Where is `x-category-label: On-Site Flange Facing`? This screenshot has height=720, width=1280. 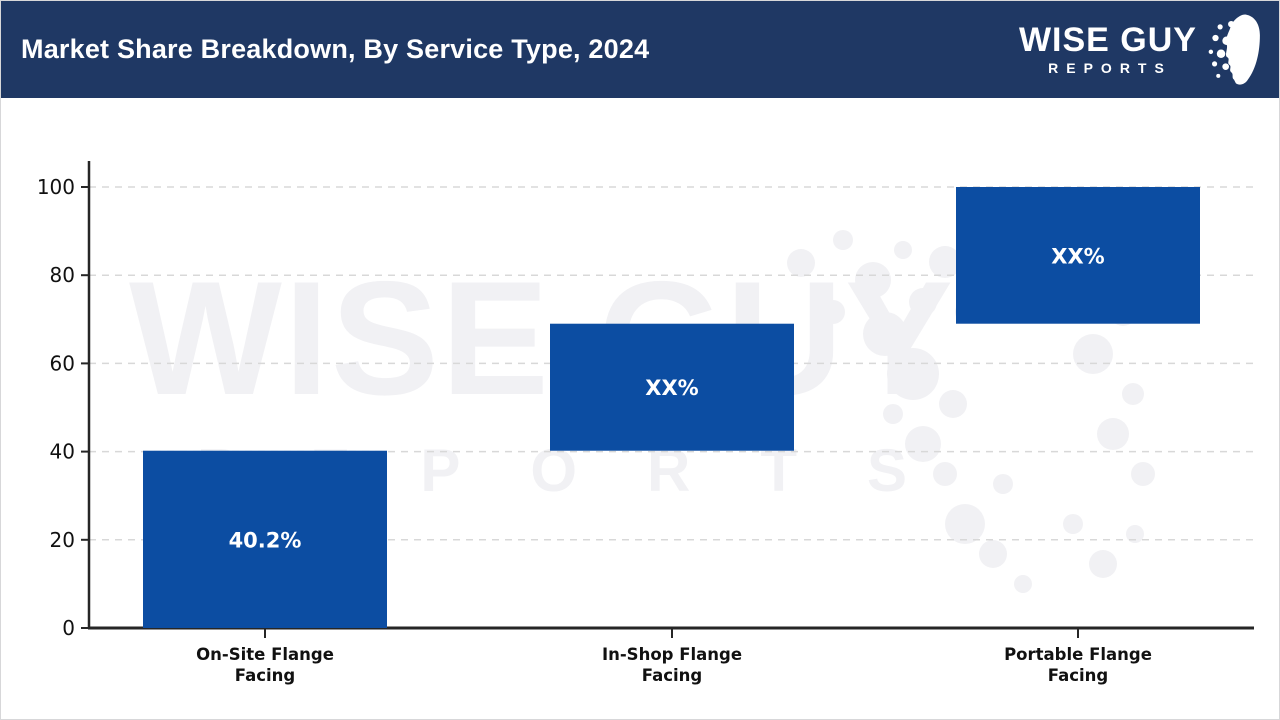 x-category-label: On-Site Flange Facing is located at coordinates (265, 665).